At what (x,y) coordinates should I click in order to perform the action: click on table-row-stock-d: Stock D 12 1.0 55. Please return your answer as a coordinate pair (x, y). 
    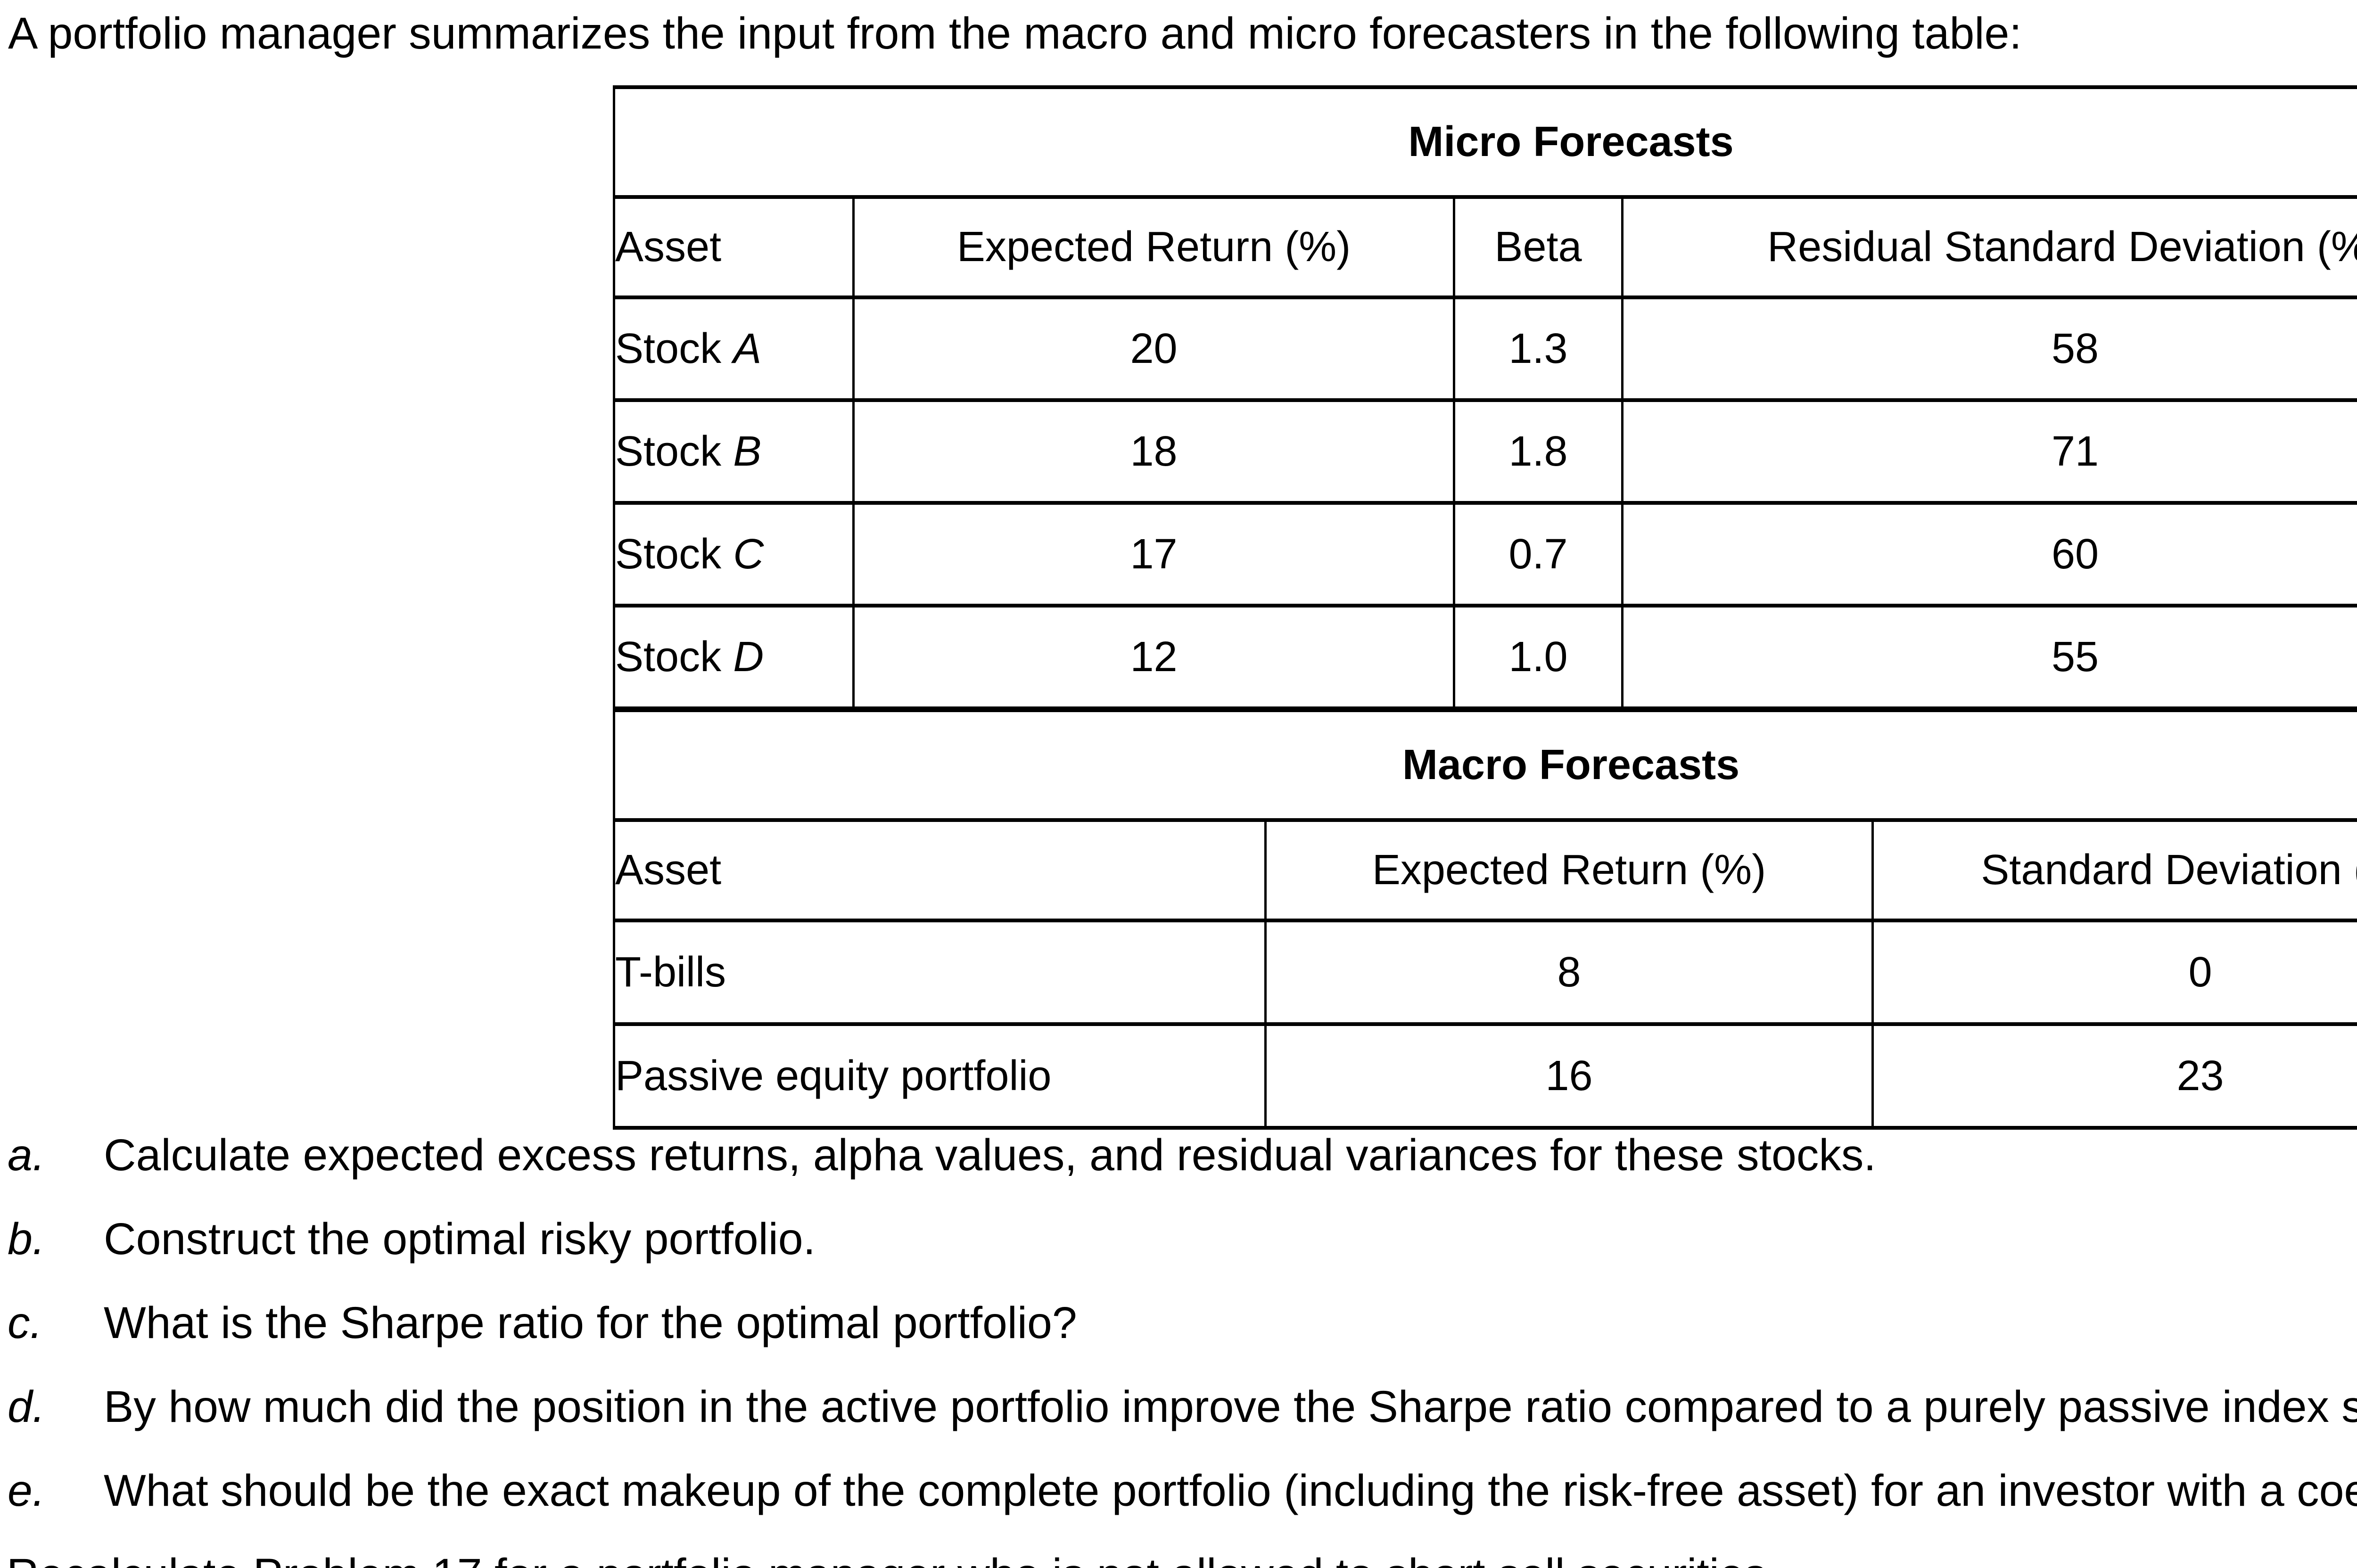
    Looking at the image, I should click on (1485, 657).